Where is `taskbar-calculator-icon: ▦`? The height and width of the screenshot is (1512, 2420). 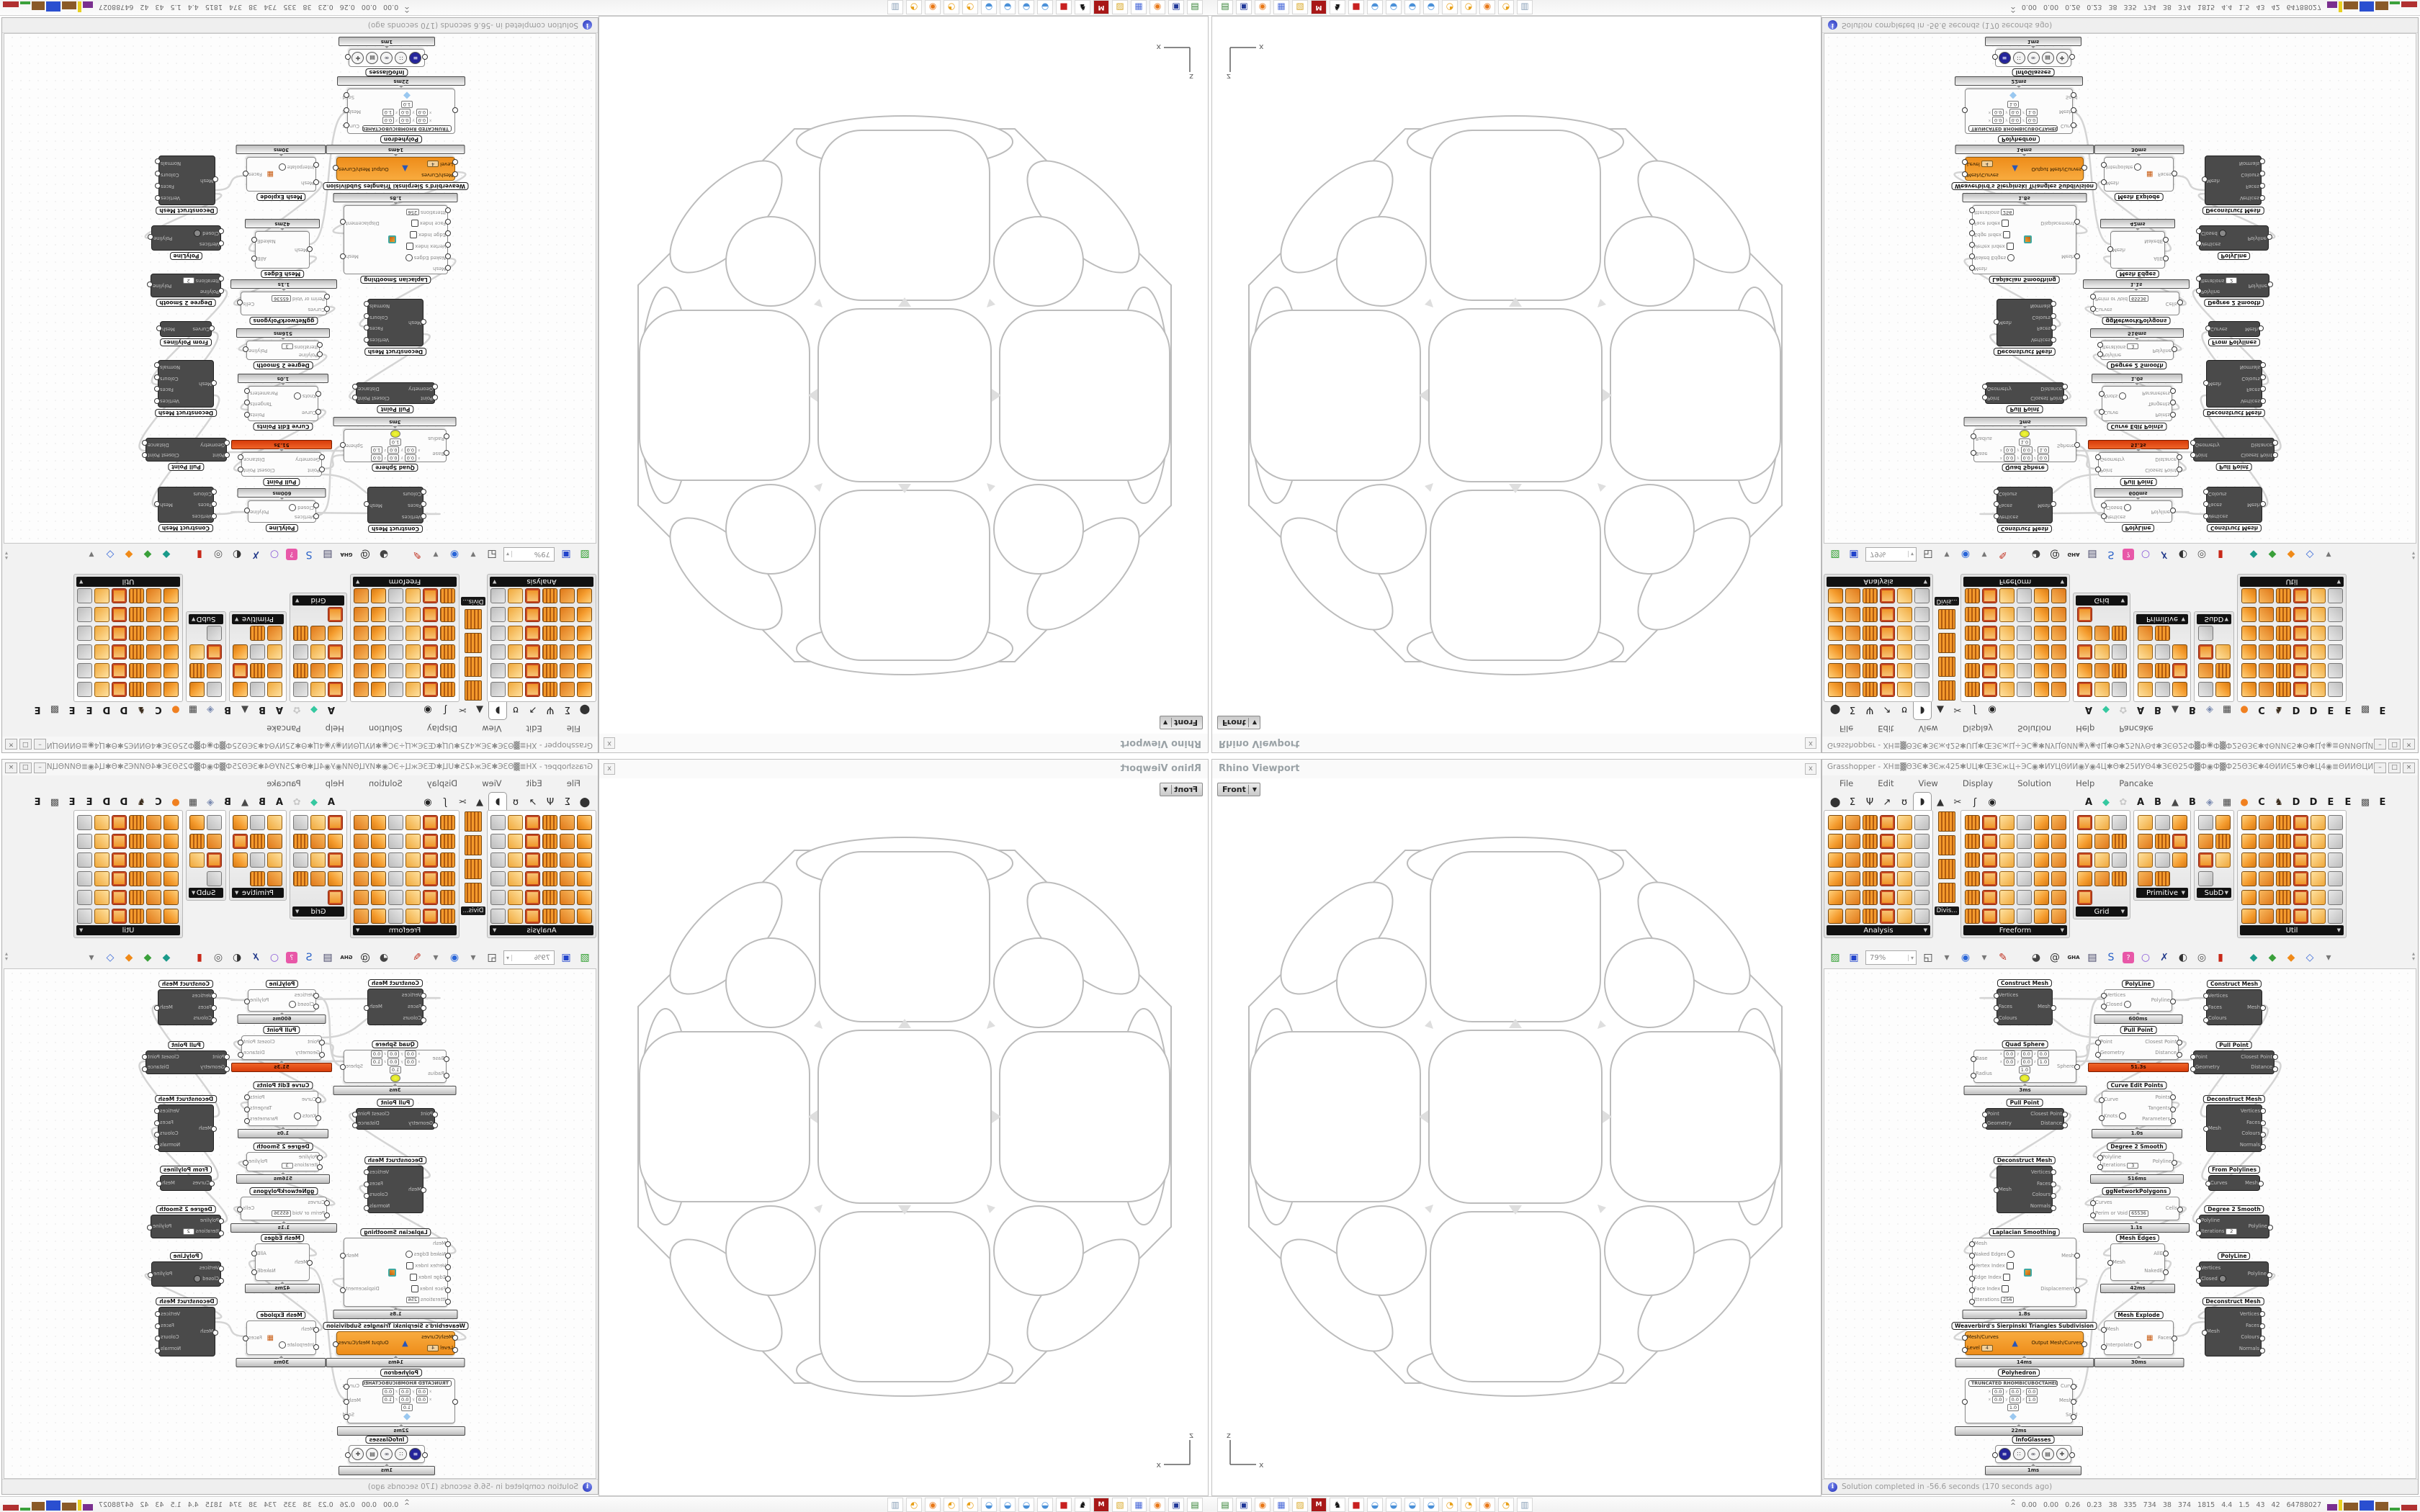 taskbar-calculator-icon: ▦ is located at coordinates (1139, 7).